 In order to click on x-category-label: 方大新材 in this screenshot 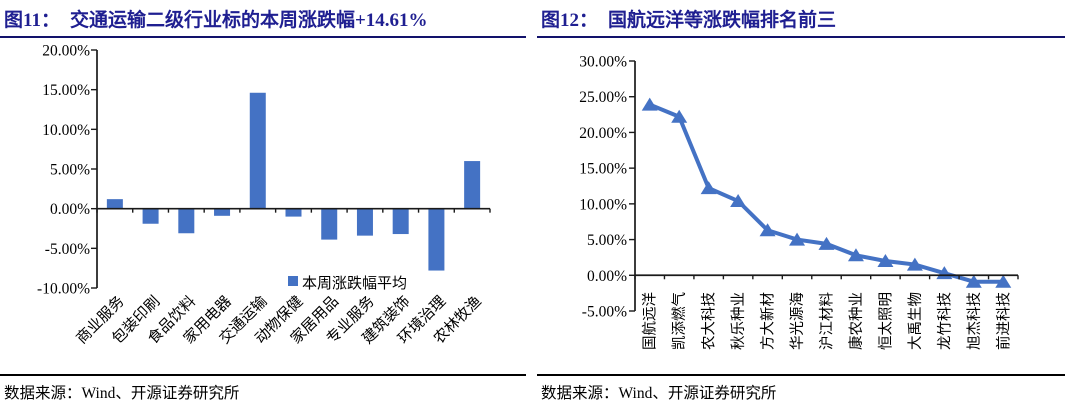, I will do `click(768, 321)`.